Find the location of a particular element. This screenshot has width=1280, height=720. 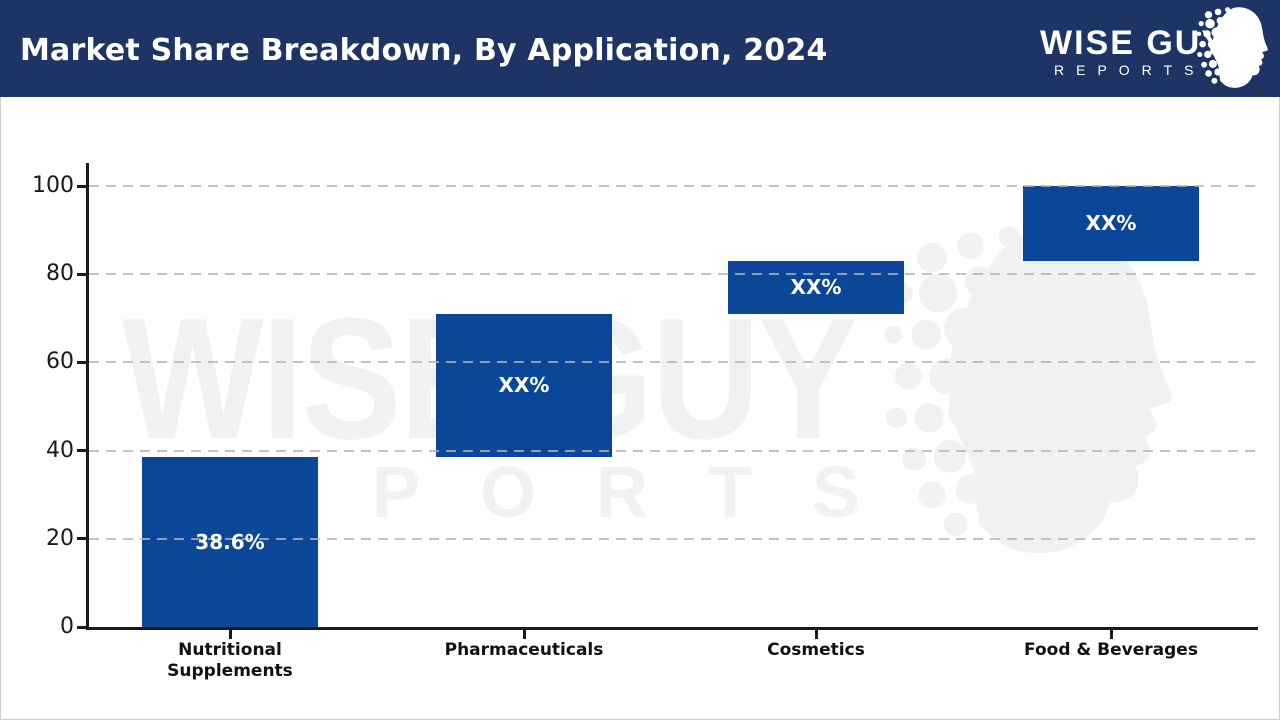

logo-head-icon is located at coordinates (1232, 47).